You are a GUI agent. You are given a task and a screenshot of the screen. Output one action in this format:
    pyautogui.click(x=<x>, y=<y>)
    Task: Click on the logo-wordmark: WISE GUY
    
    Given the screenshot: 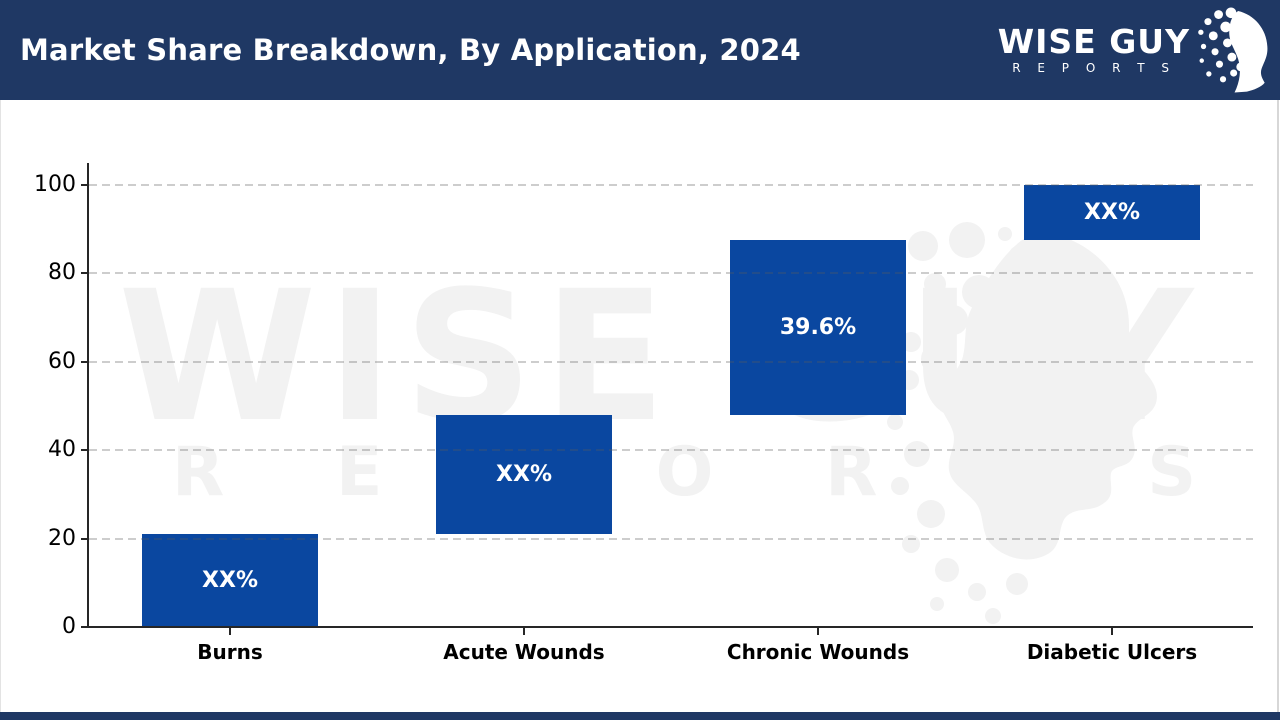 What is the action you would take?
    pyautogui.click(x=1093, y=41)
    